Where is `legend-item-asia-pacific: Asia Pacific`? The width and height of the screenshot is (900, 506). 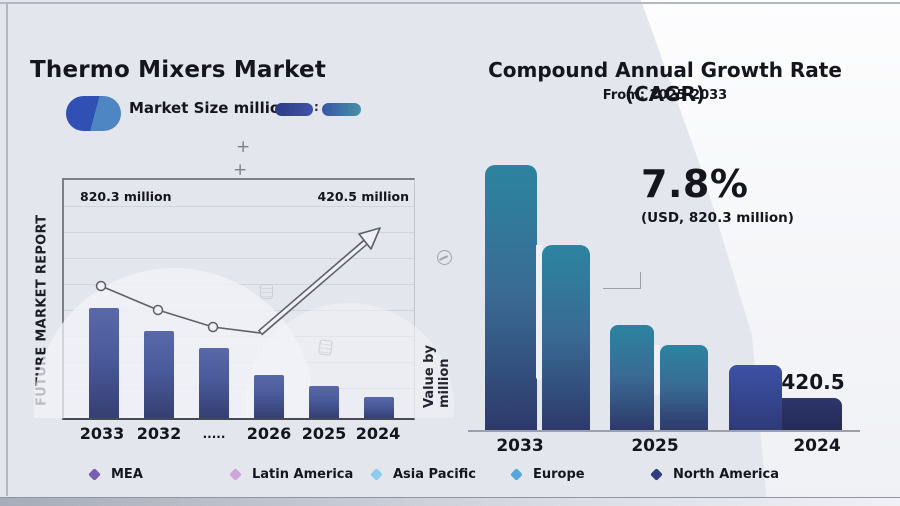
legend-item-asia-pacific: Asia Pacific is located at coordinates (423, 474).